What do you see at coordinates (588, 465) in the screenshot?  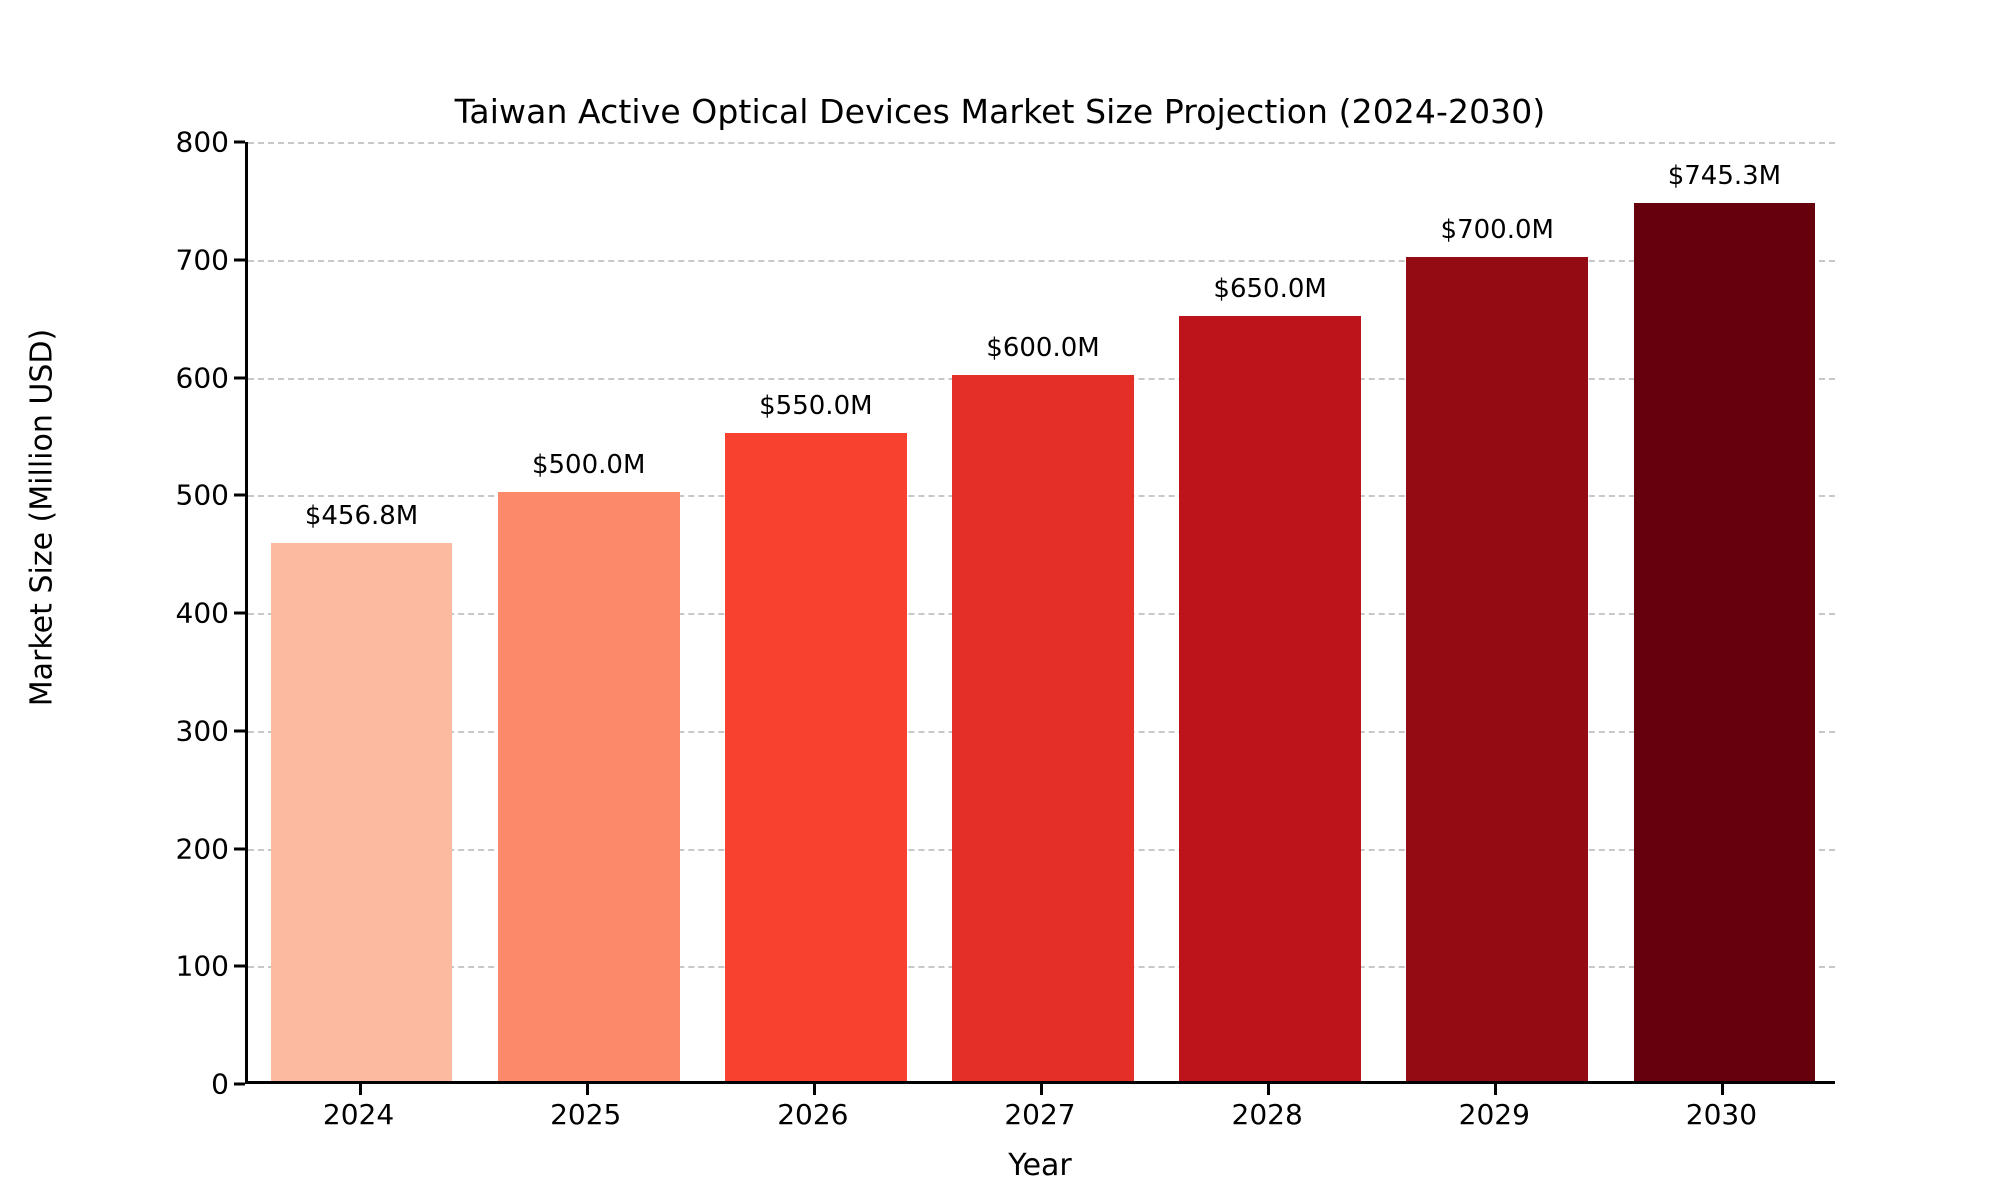 I see `bar-value-label: $500.0M` at bounding box center [588, 465].